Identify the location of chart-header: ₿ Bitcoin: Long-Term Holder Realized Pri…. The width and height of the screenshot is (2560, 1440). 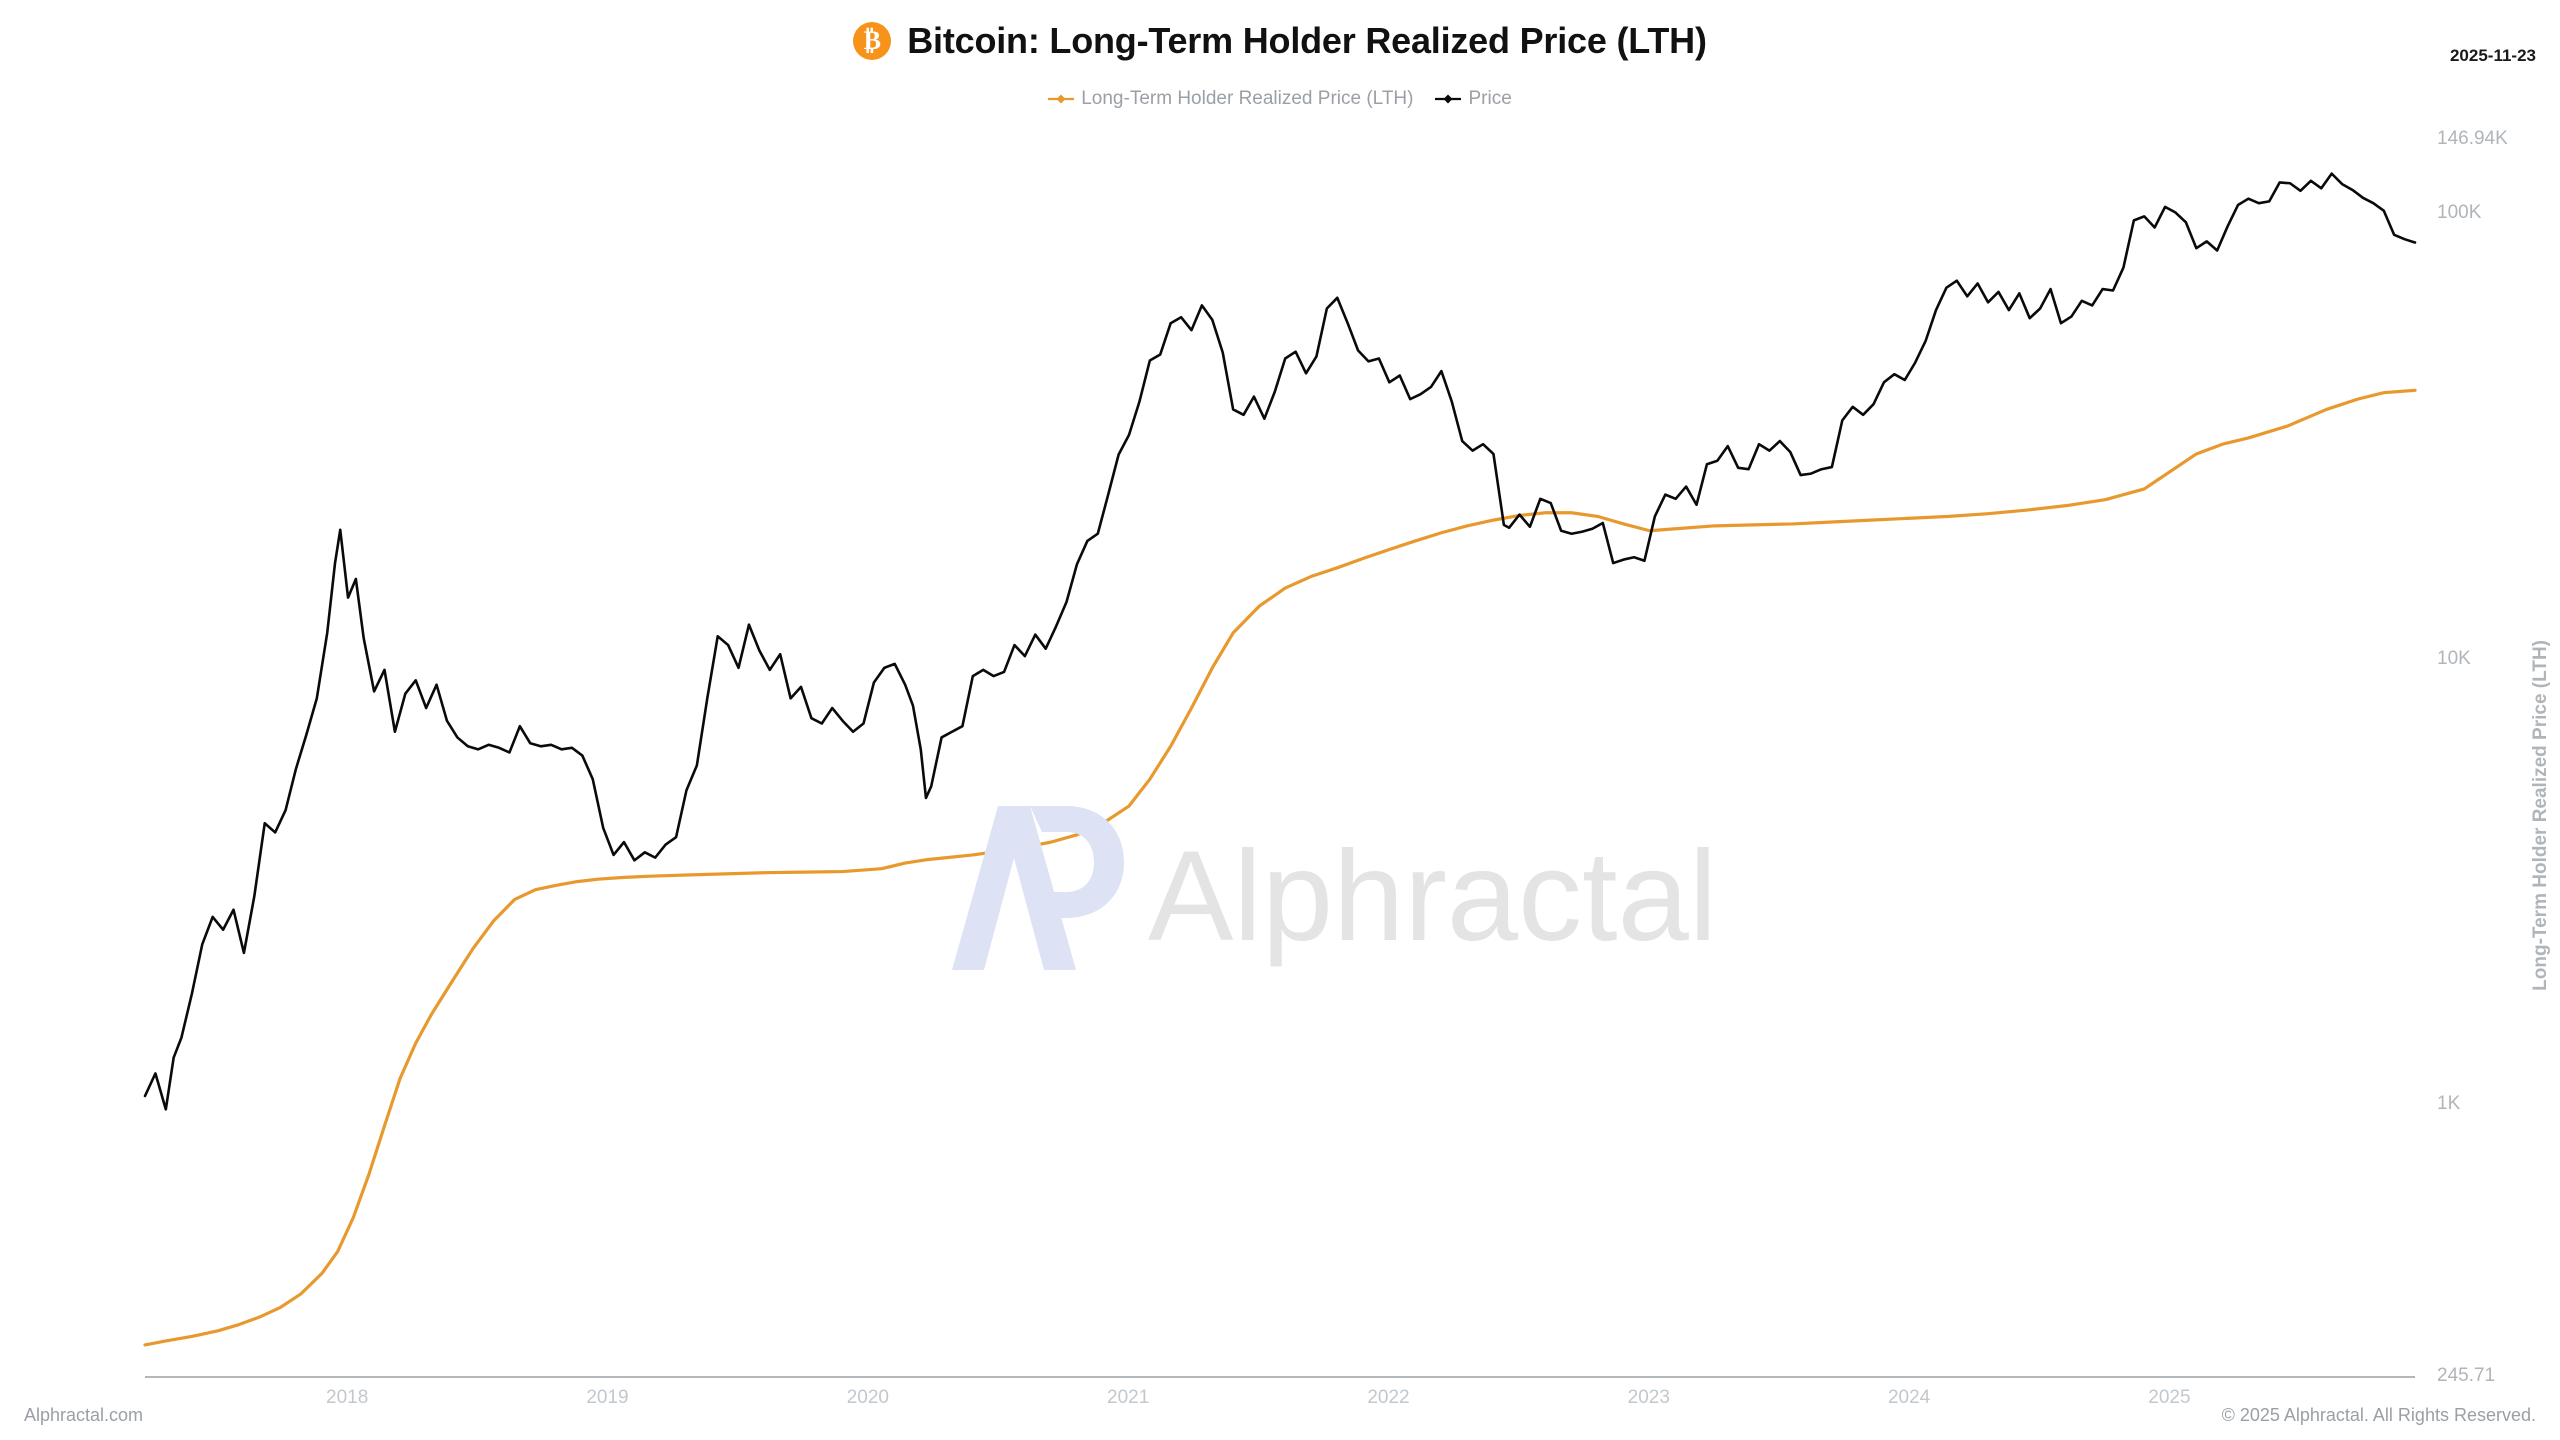
(1280, 60).